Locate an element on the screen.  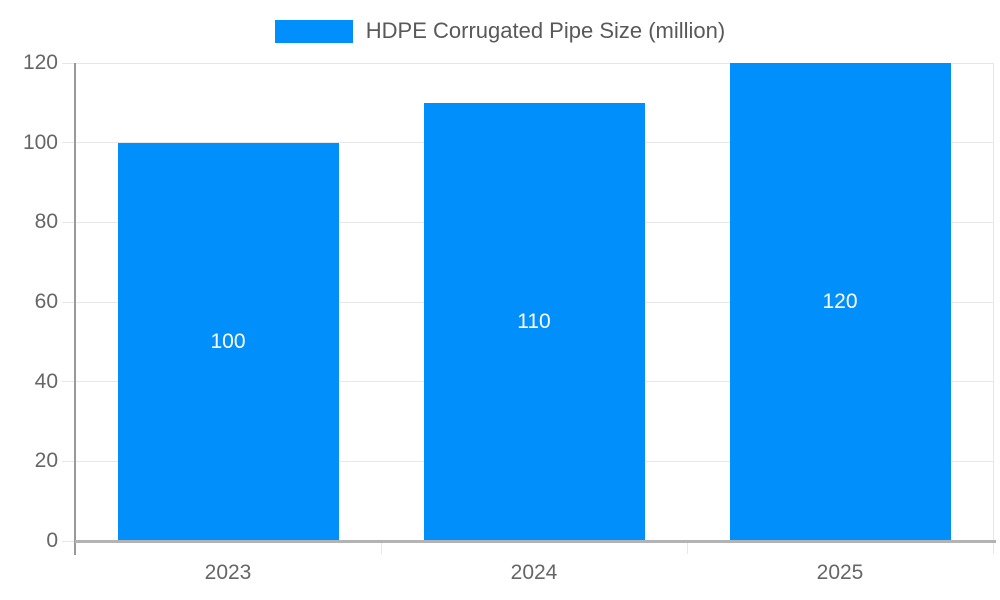
y-axis-line is located at coordinates (75, 309).